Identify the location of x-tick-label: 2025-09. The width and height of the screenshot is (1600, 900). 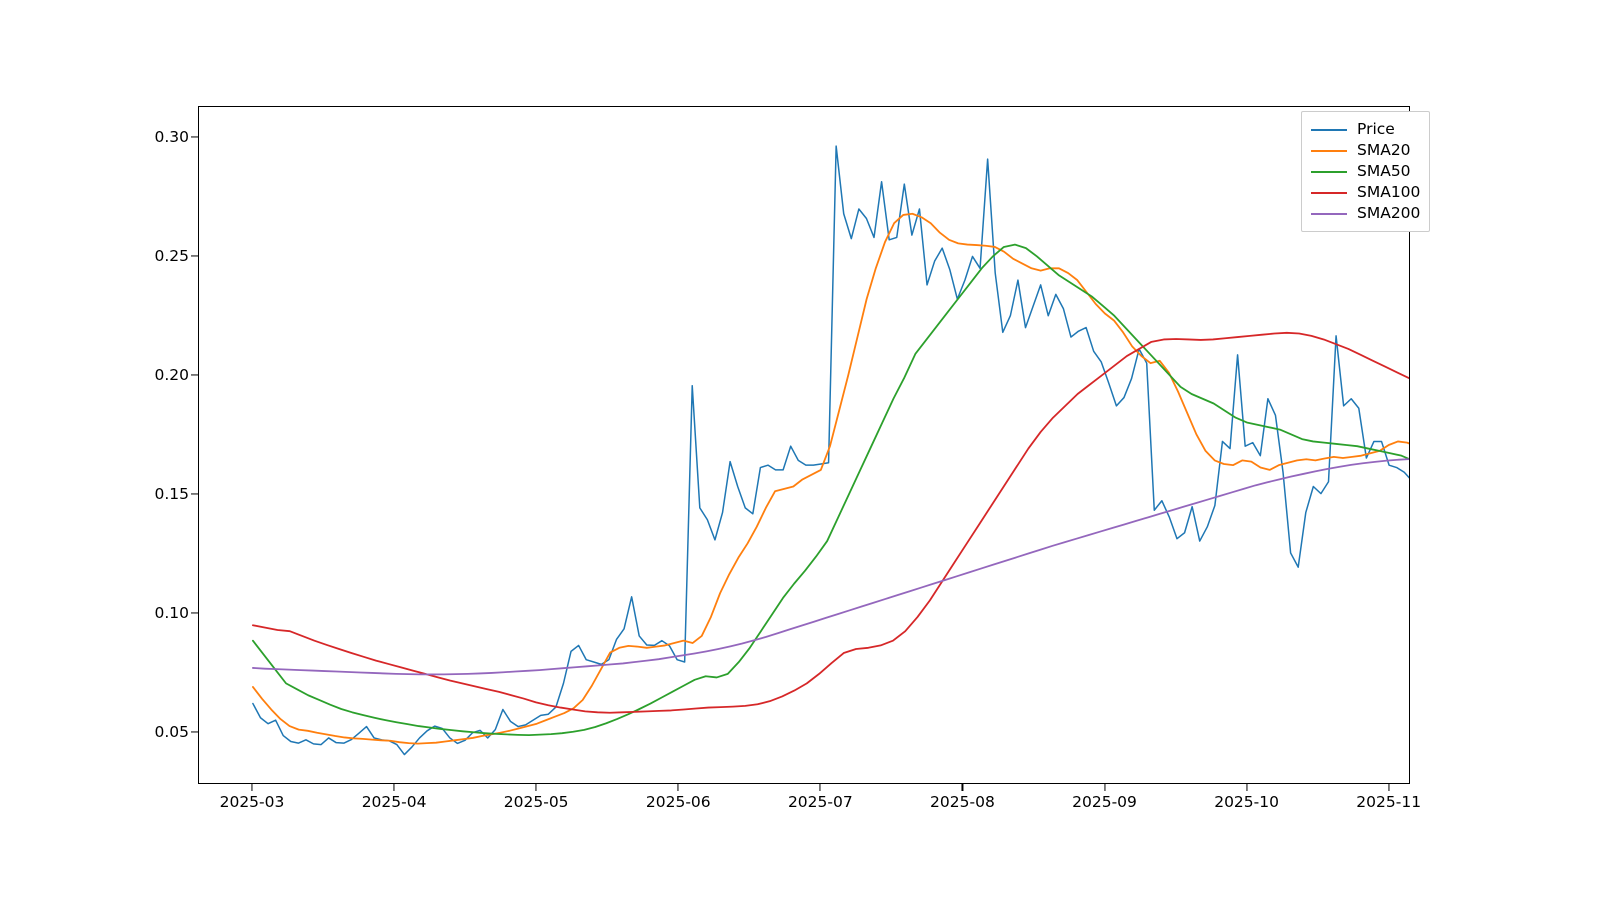
(1104, 802).